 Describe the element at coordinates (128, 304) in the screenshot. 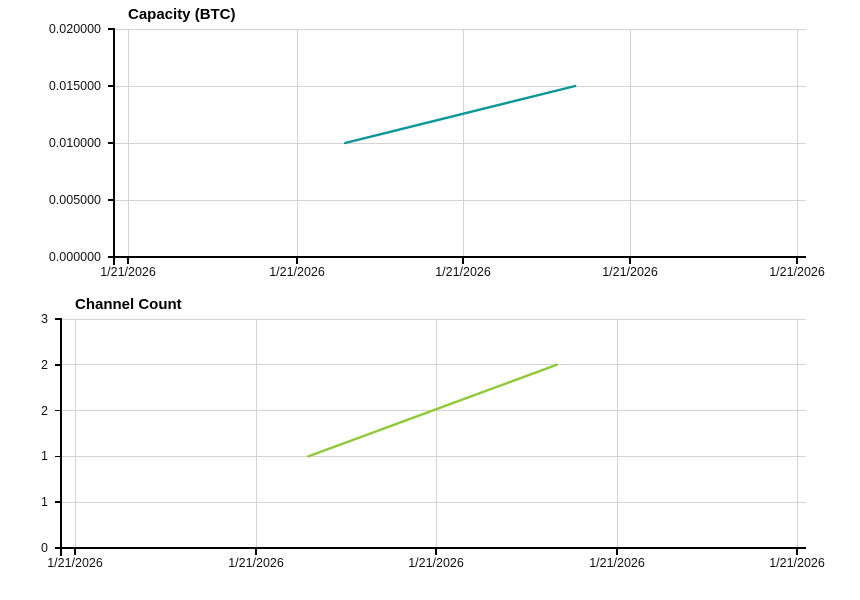

I see `channel-count-chart-title: Channel Count` at that location.